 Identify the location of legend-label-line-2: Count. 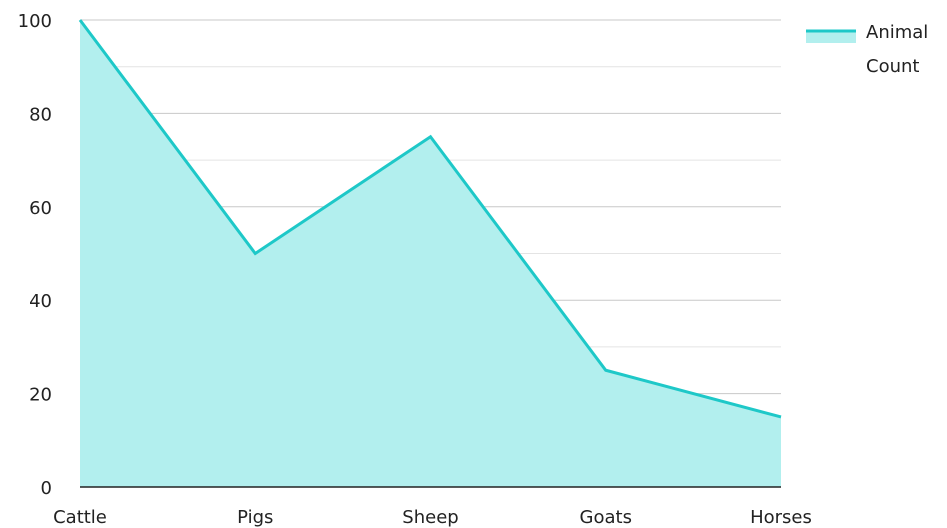
(892, 66).